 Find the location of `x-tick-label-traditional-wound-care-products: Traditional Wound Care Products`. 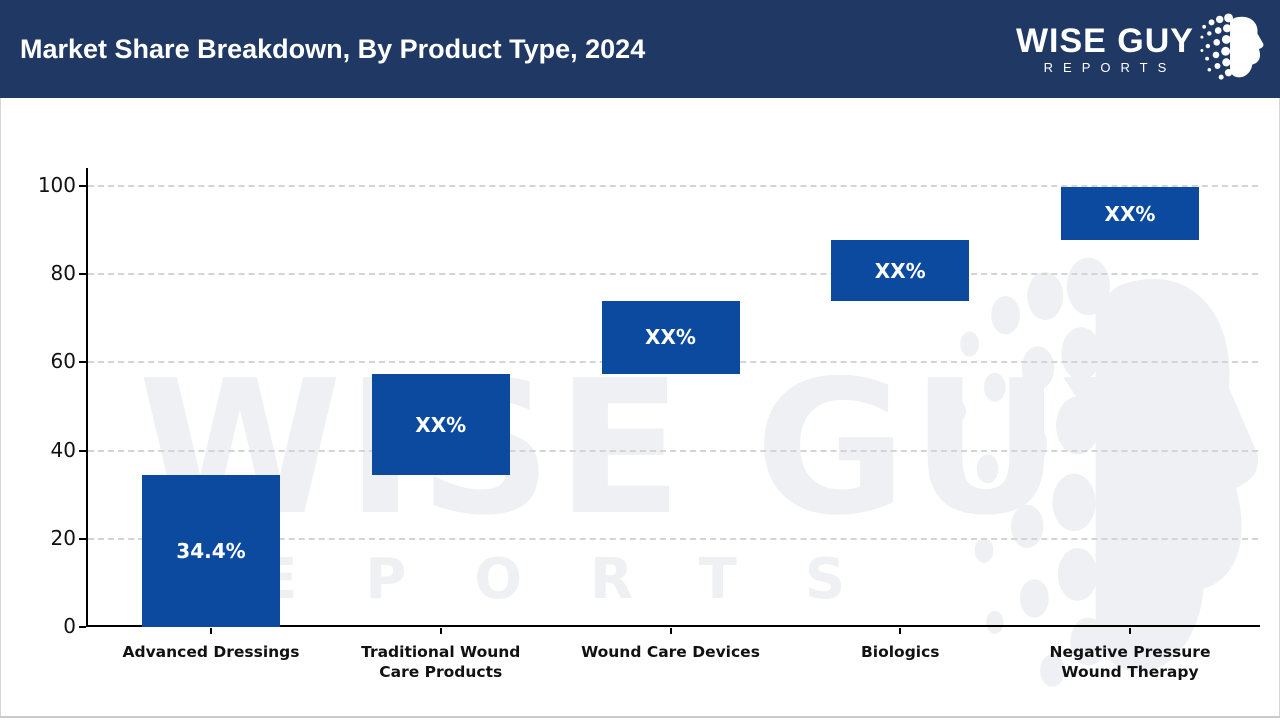

x-tick-label-traditional-wound-care-products: Traditional Wound Care Products is located at coordinates (441, 662).